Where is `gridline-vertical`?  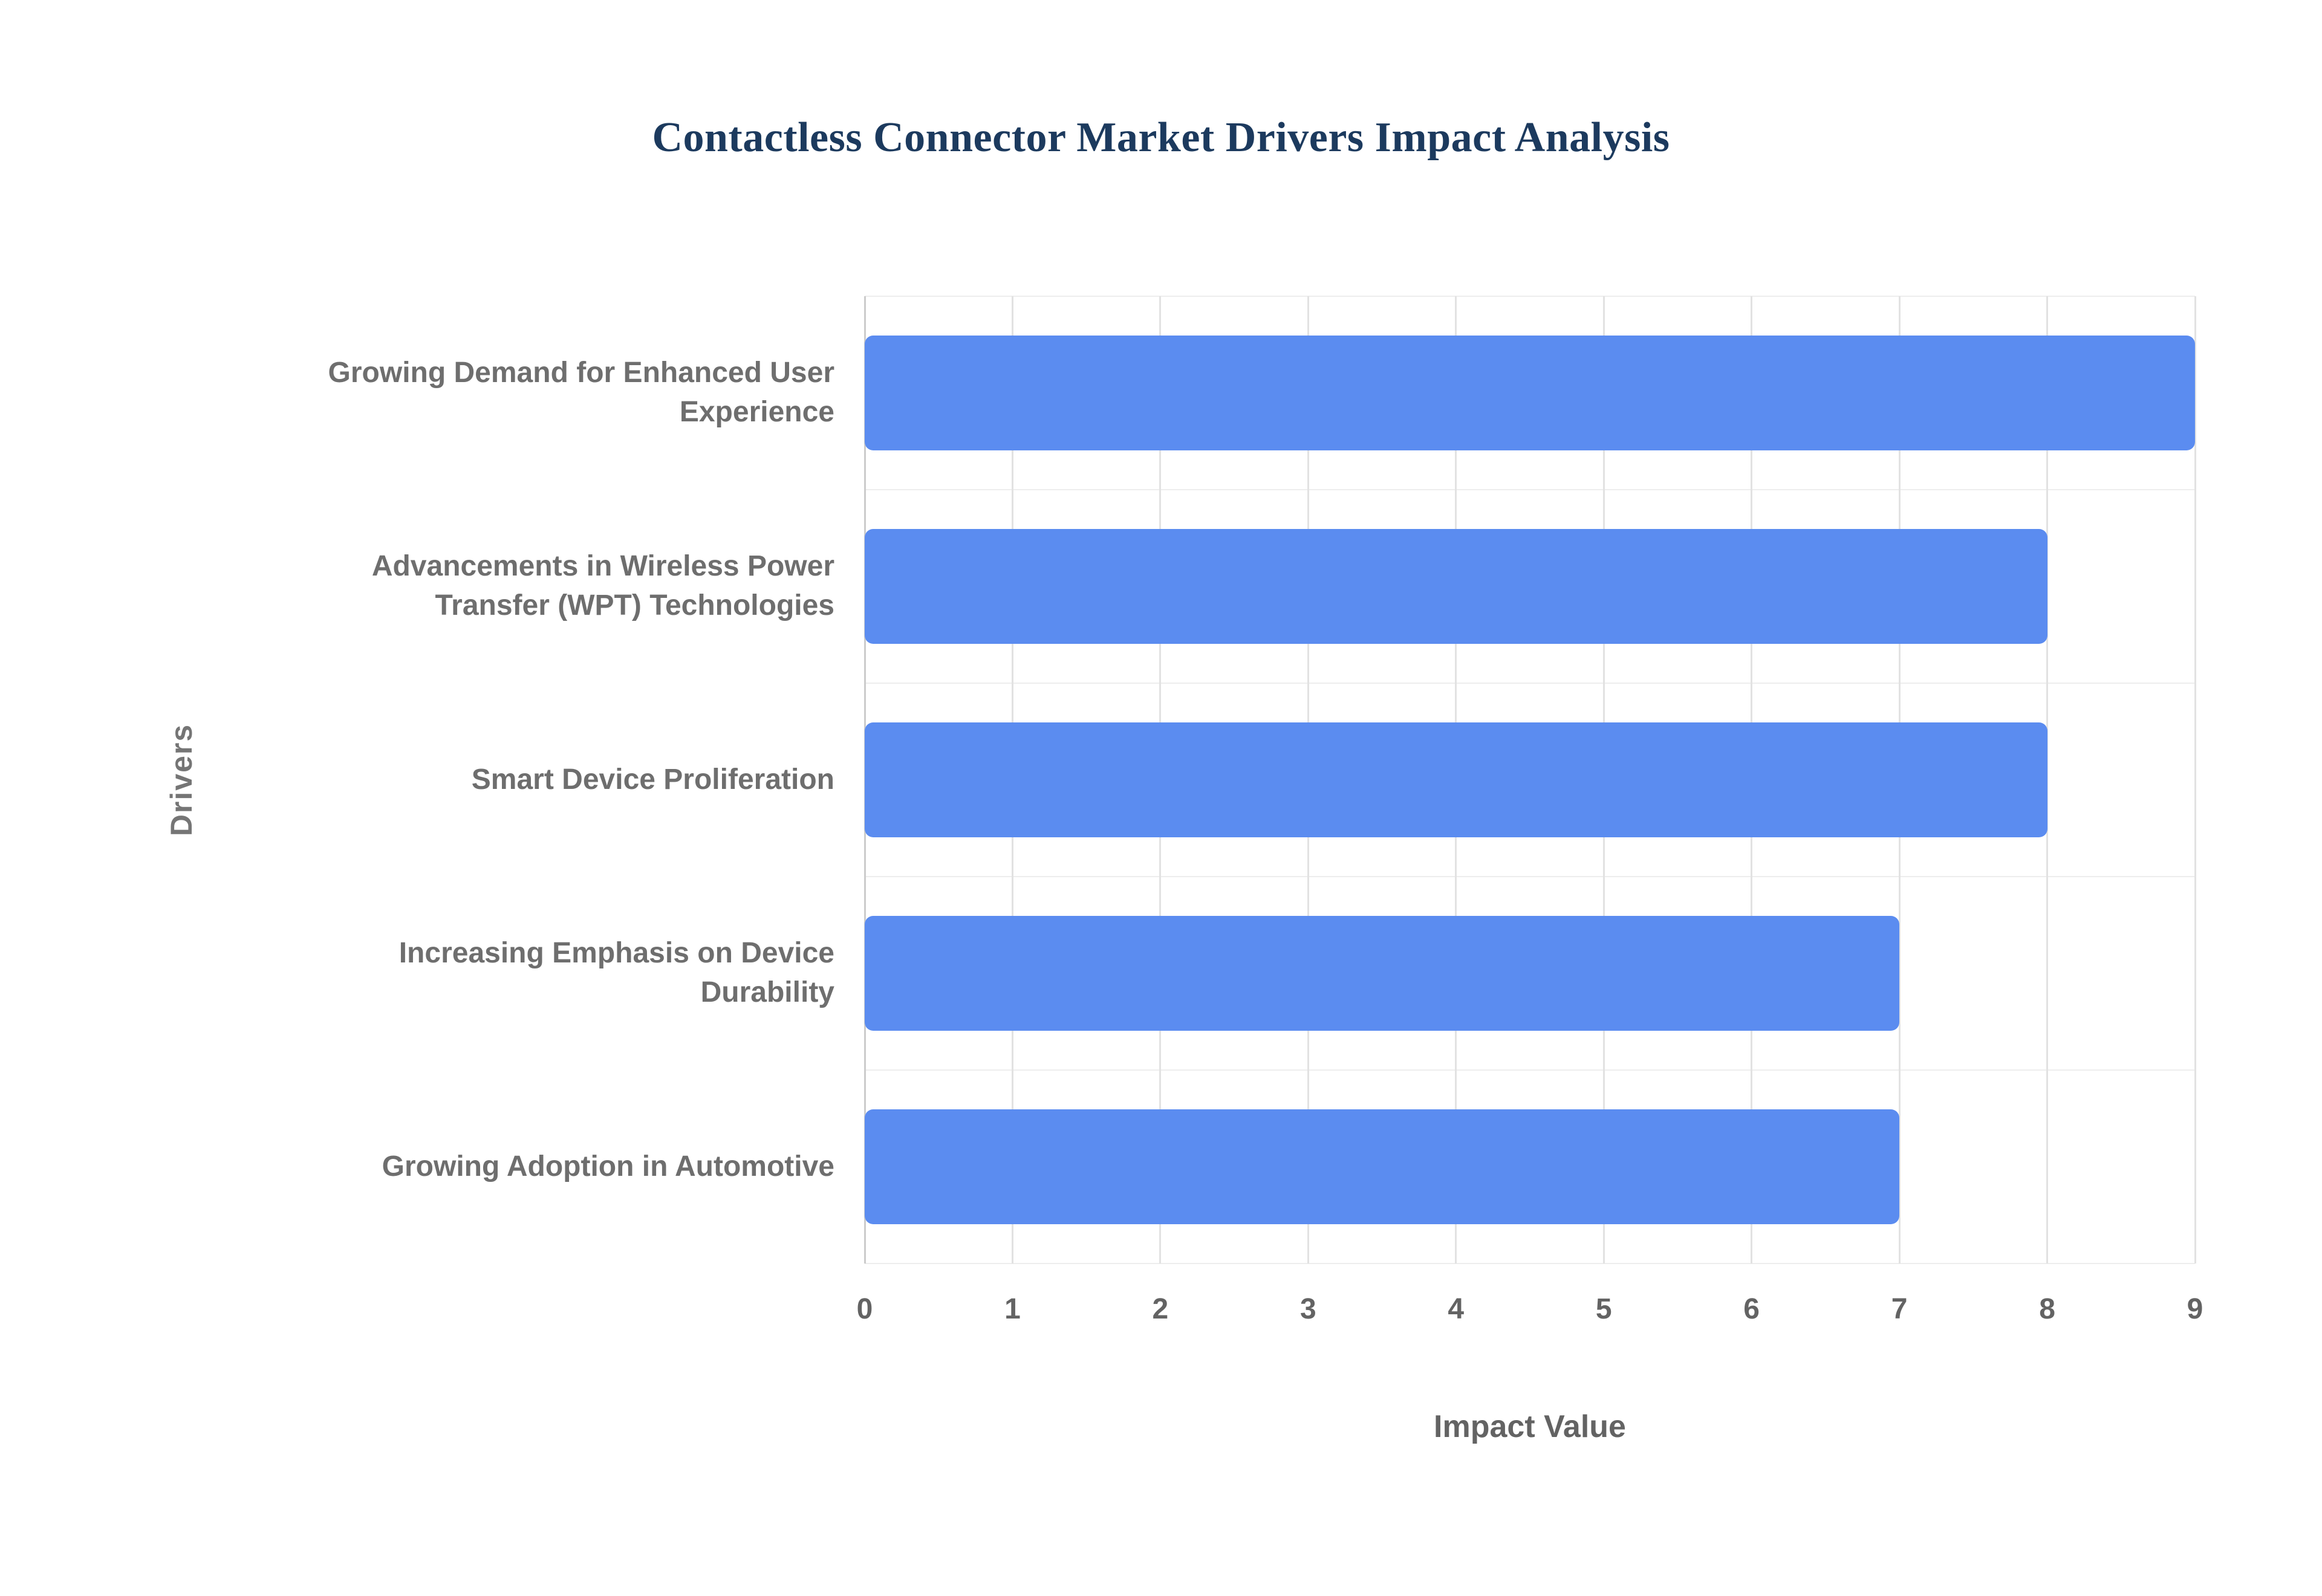 gridline-vertical is located at coordinates (2195, 780).